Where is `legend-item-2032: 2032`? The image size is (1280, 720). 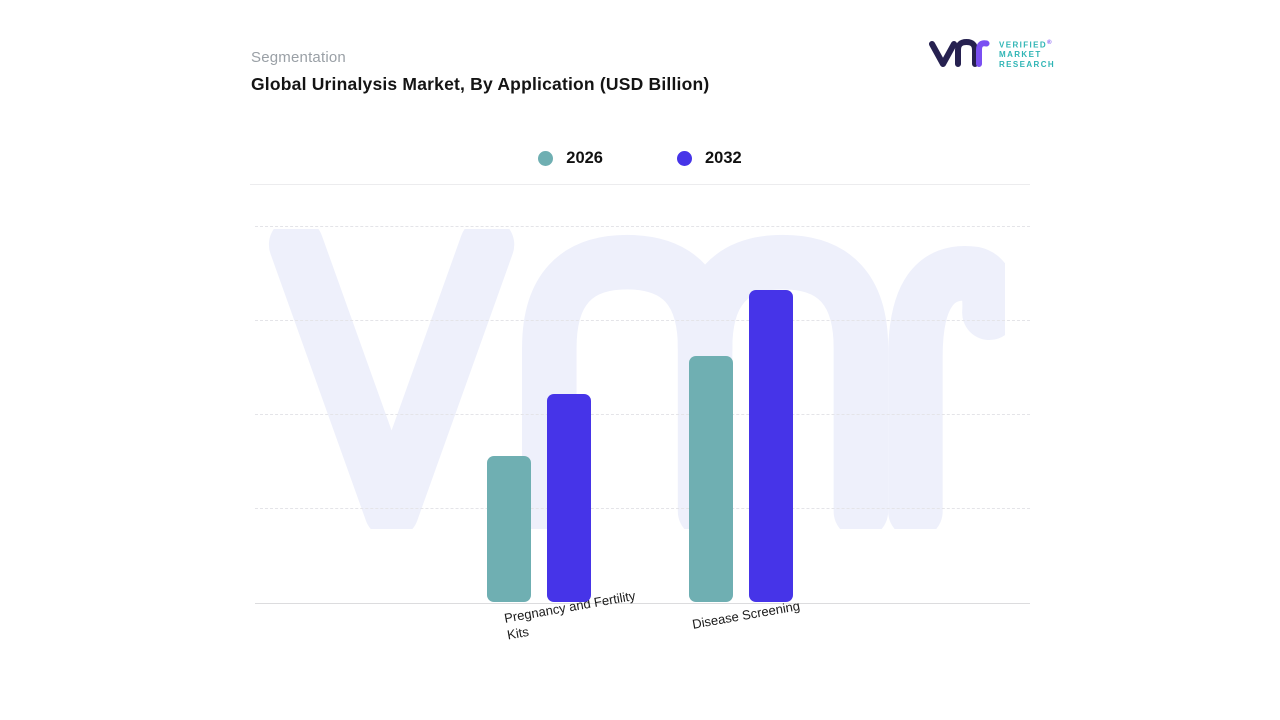
legend-item-2032: 2032 is located at coordinates (709, 158).